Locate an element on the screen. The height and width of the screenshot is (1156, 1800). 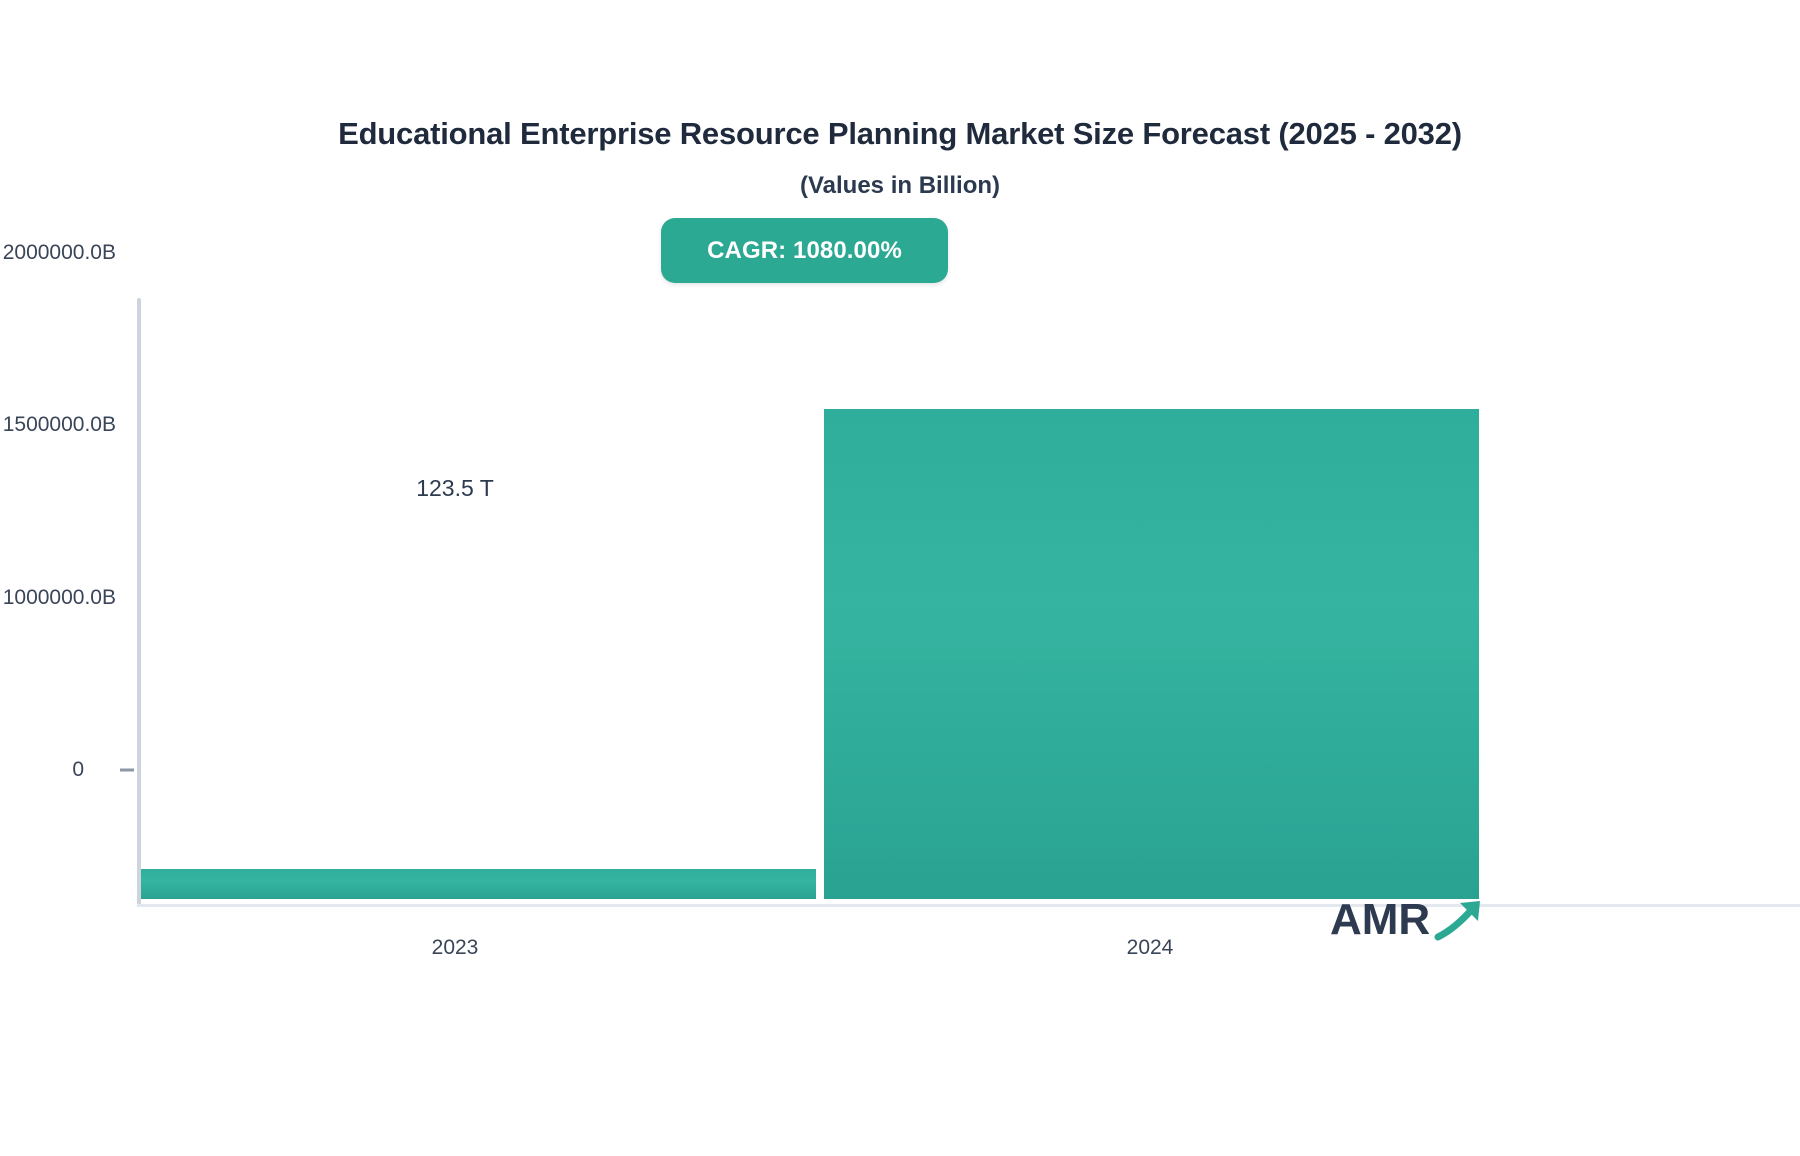
chart-subtitle: (Values in Billion) is located at coordinates (900, 185).